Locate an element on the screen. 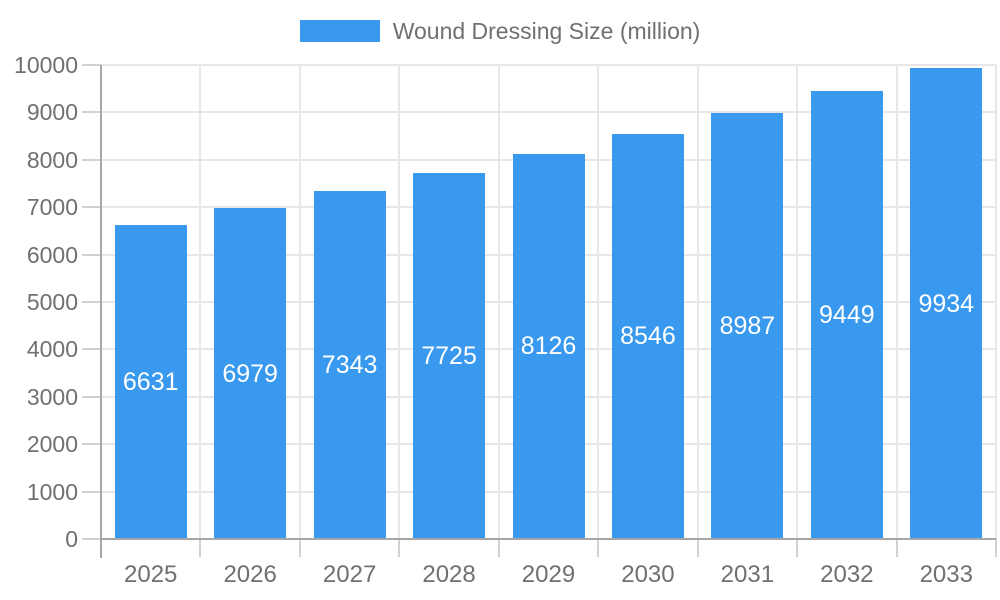 Image resolution: width=1000 pixels, height=600 pixels. x-axis-line is located at coordinates (548, 539).